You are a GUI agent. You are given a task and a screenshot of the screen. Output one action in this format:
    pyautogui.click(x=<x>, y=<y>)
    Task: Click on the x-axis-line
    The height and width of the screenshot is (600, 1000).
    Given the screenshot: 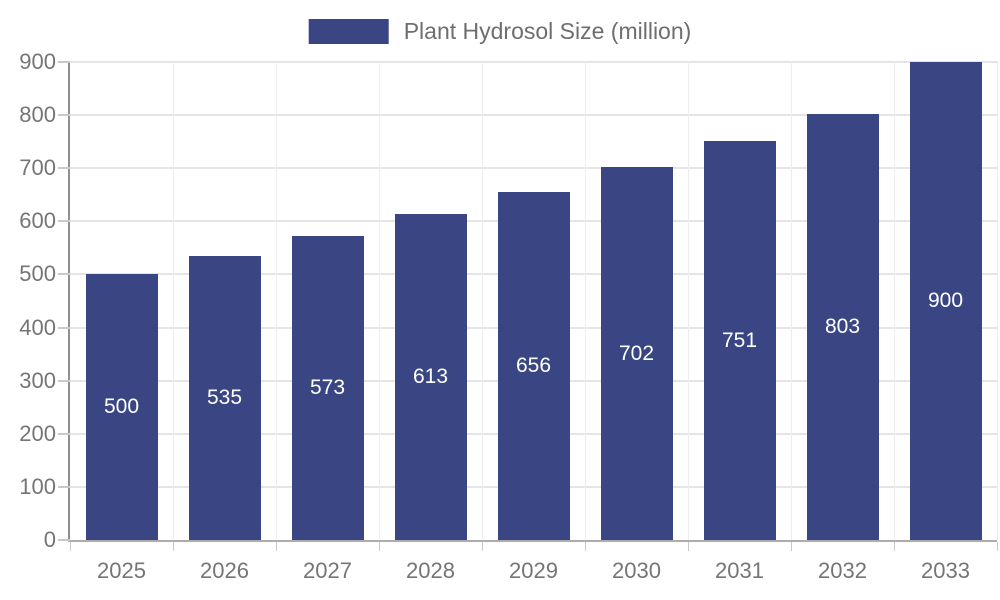 What is the action you would take?
    pyautogui.click(x=532, y=541)
    